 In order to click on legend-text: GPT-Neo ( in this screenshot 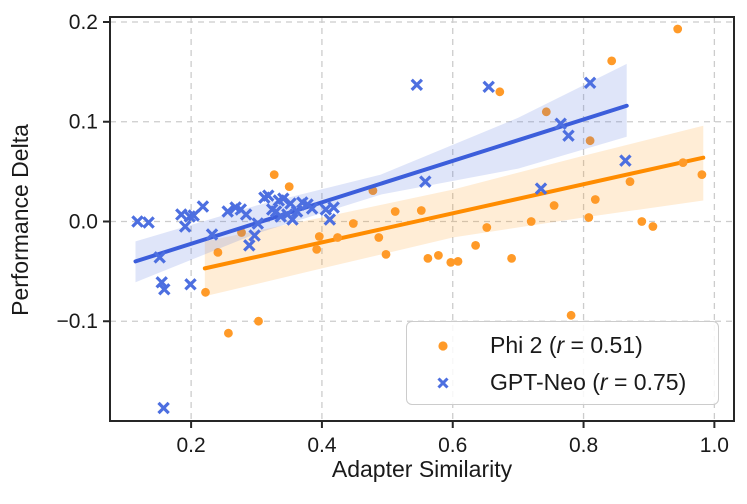, I will do `click(545, 382)`.